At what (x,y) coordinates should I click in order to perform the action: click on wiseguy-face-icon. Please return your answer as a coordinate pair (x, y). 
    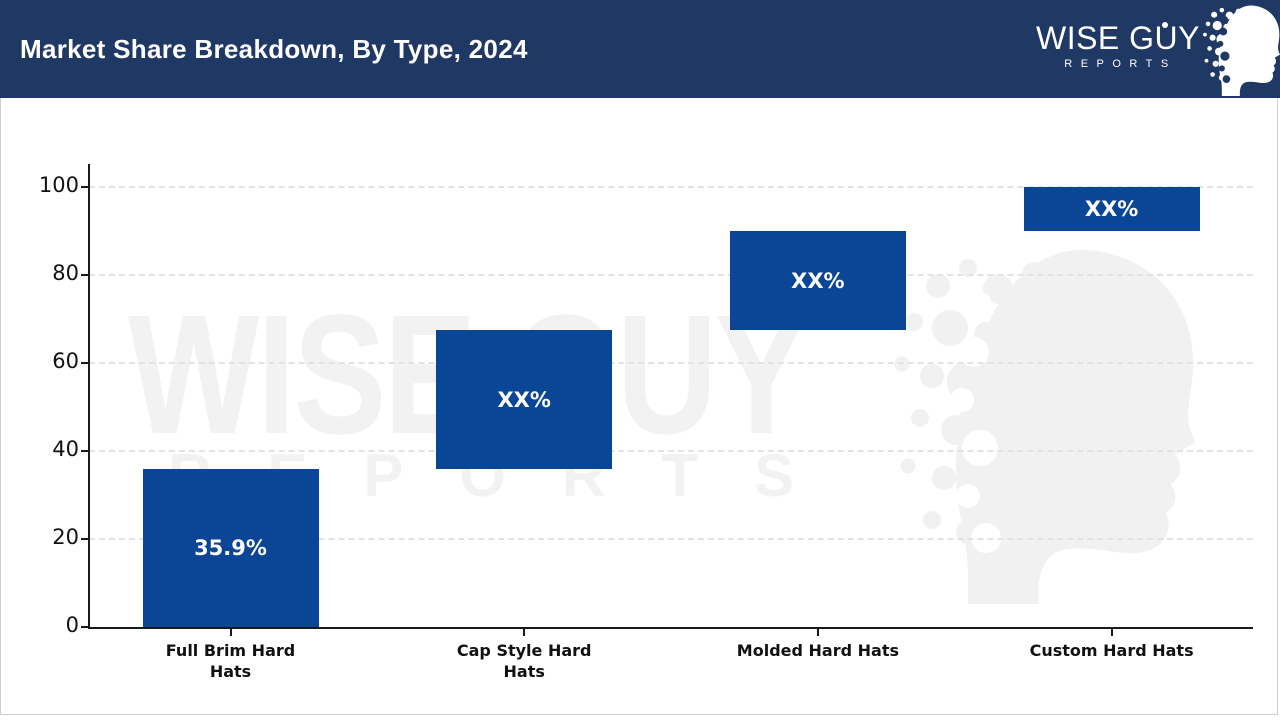
    Looking at the image, I should click on (1239, 50).